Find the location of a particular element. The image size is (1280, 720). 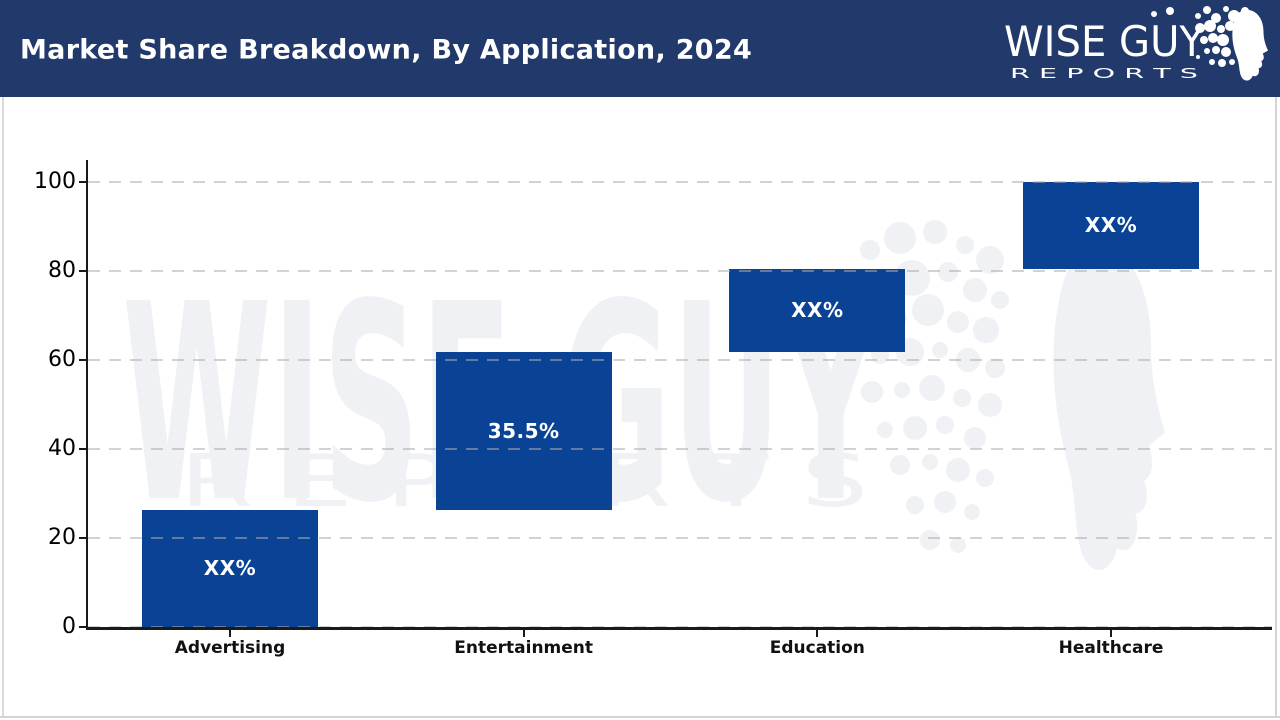

bar-healthcare: XX% is located at coordinates (1111, 225).